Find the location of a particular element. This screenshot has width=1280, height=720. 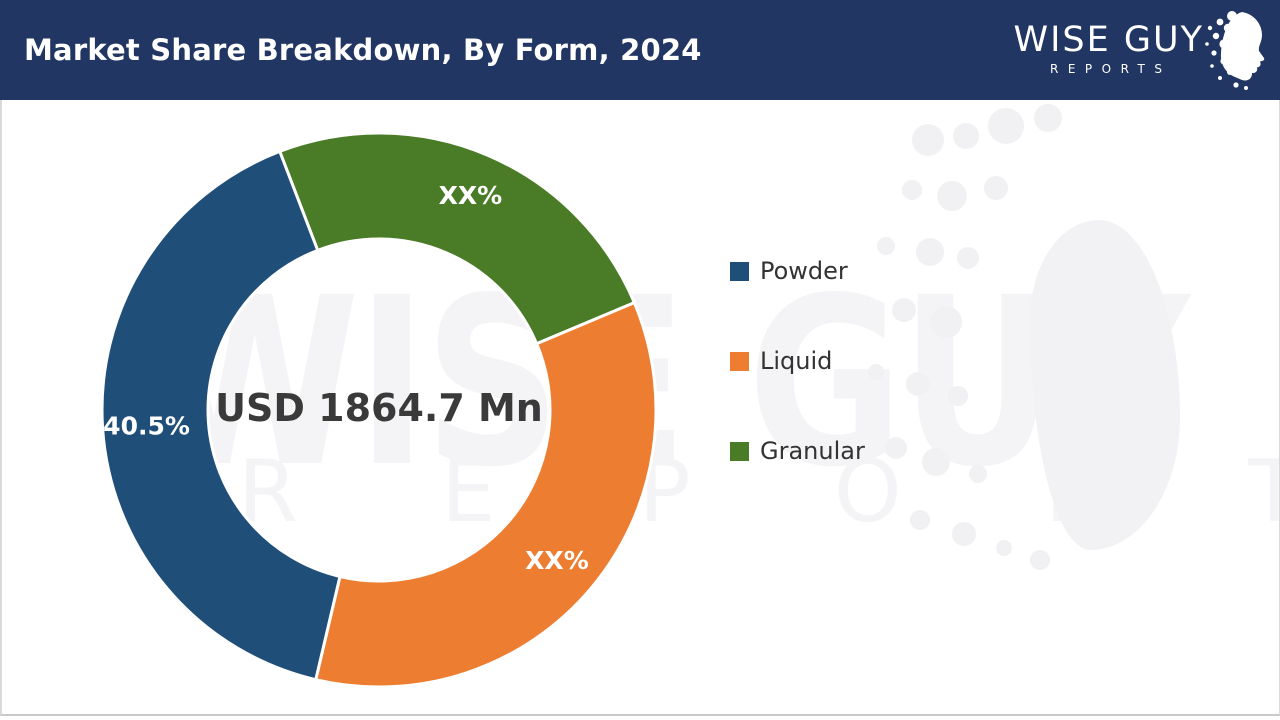

legend-swatch-liquid is located at coordinates (739, 361).